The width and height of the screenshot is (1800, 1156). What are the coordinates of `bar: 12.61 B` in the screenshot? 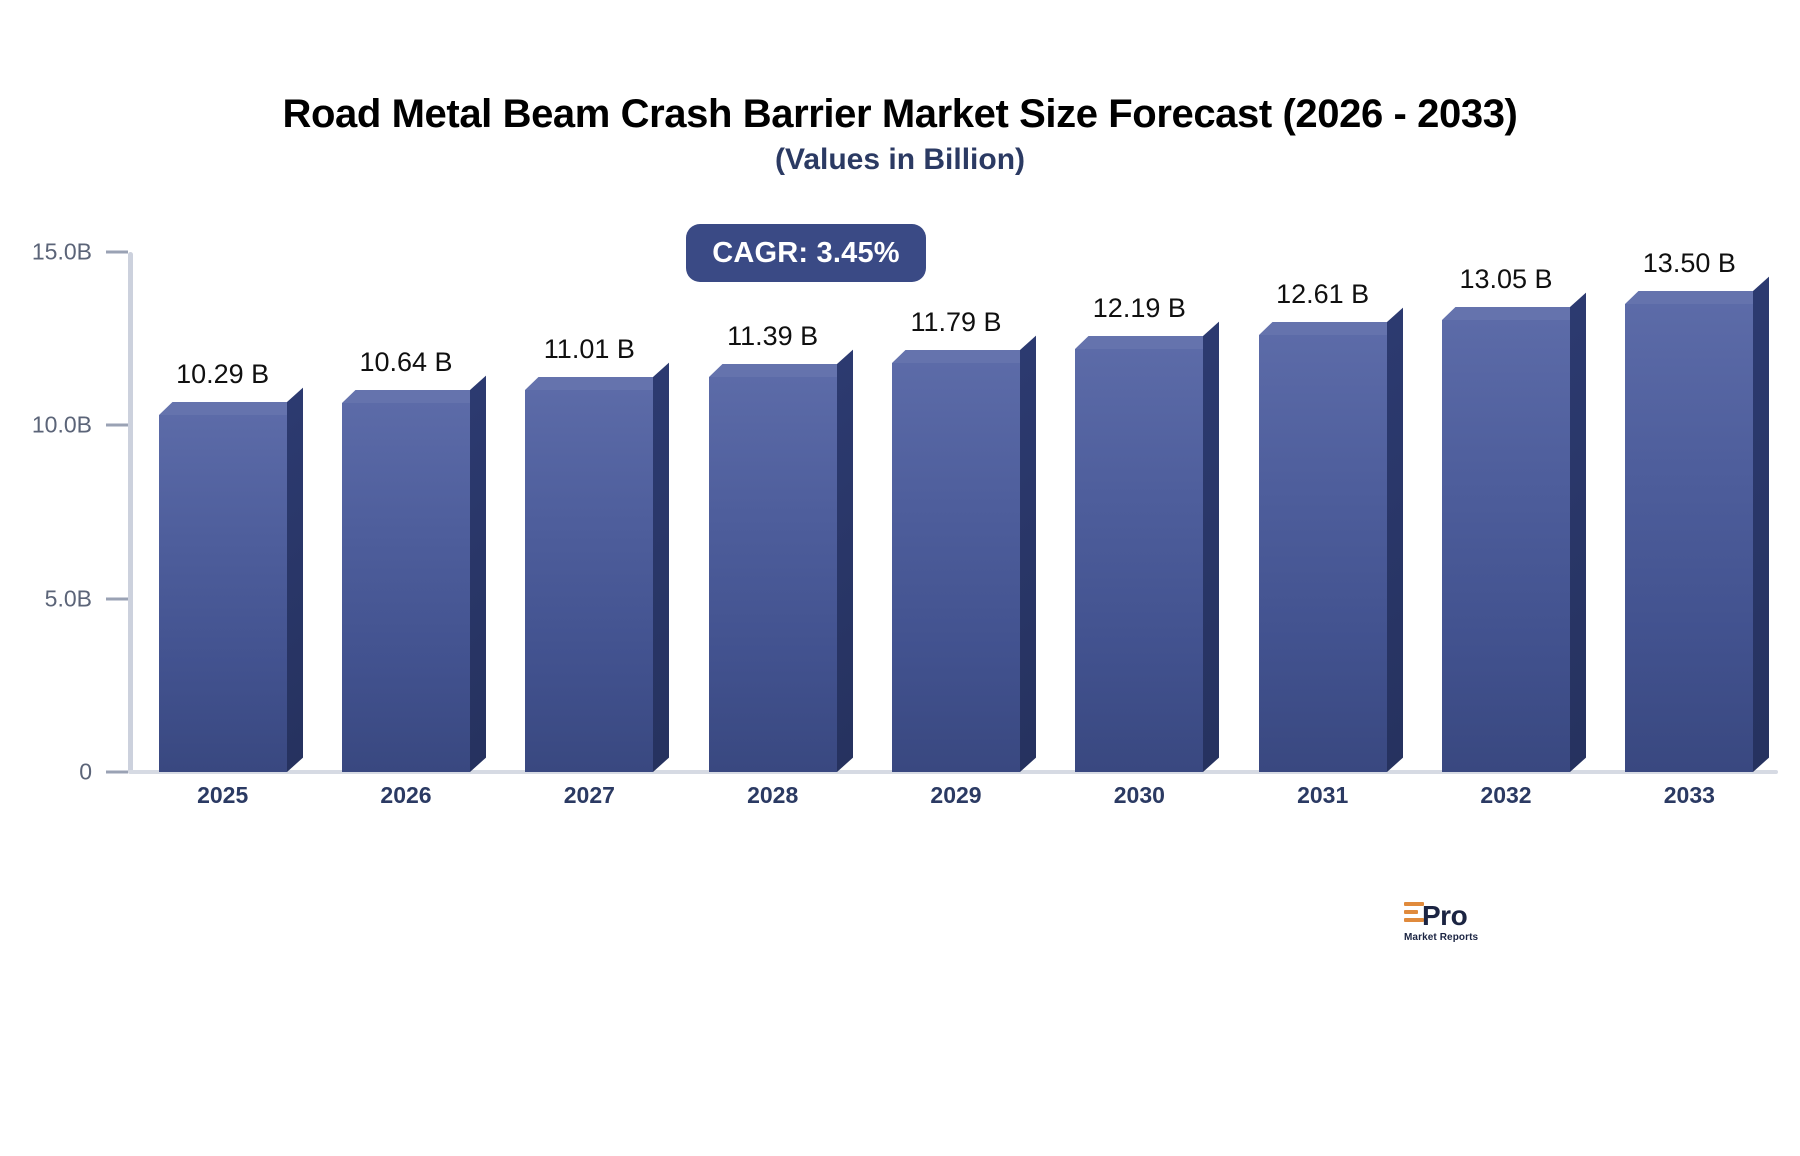 It's located at (1330, 525).